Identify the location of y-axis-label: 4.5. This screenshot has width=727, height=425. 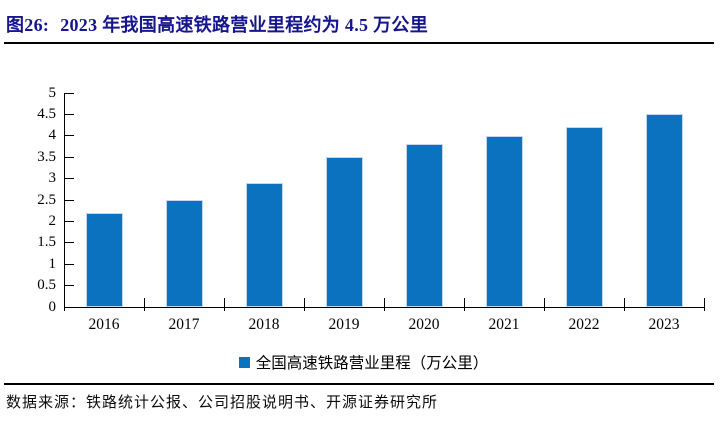
(46, 113).